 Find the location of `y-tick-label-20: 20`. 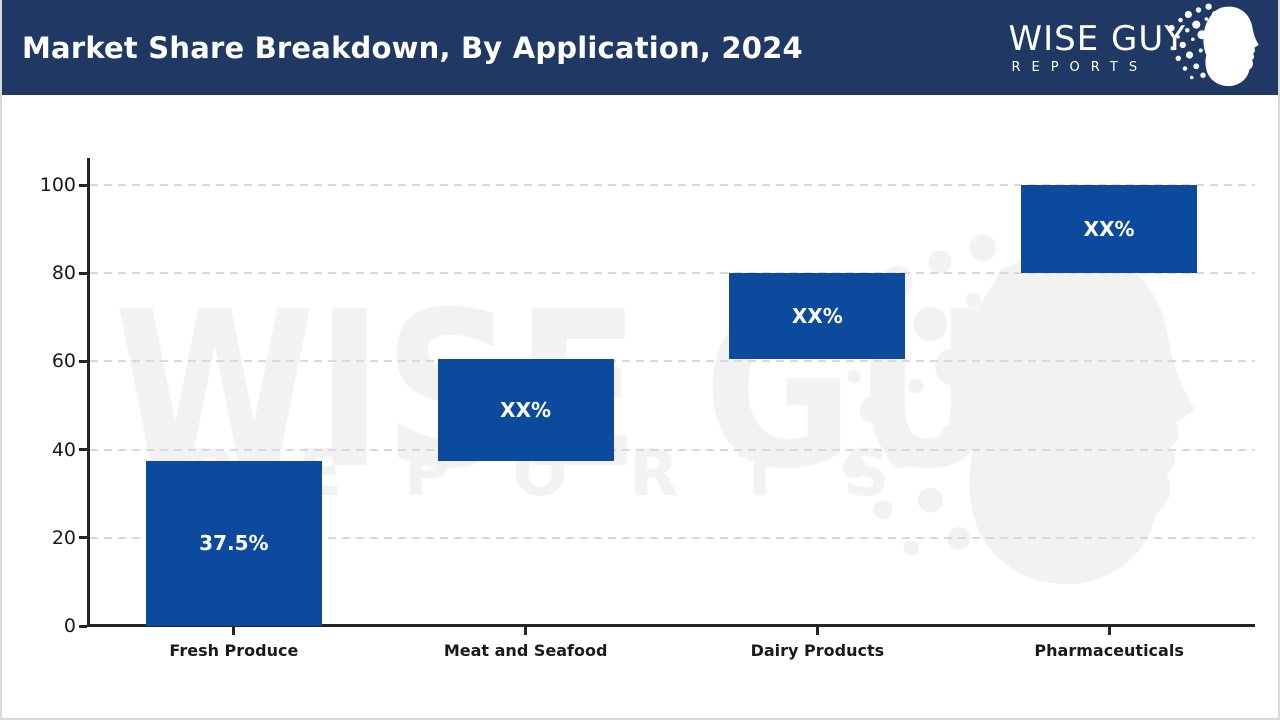

y-tick-label-20: 20 is located at coordinates (63, 537).